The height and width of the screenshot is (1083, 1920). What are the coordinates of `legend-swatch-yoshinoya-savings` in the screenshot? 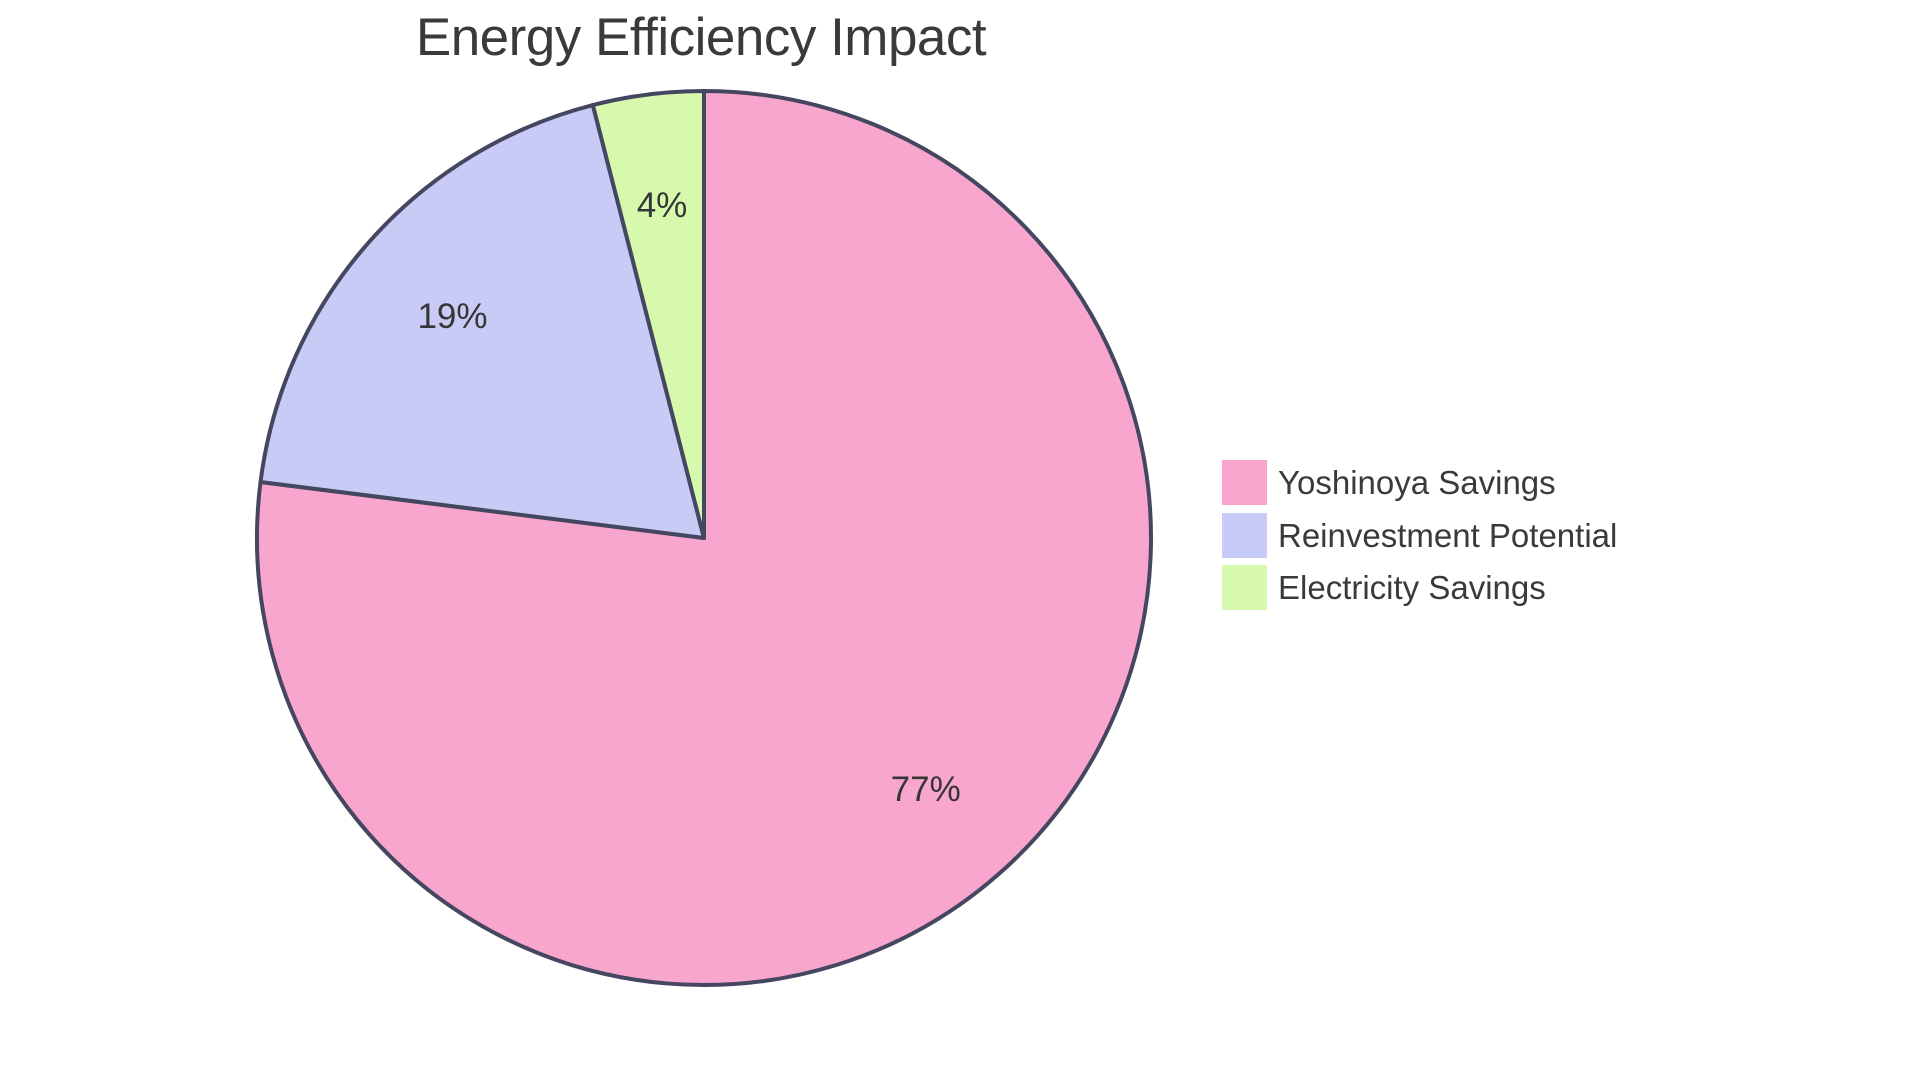 It's located at (1244, 482).